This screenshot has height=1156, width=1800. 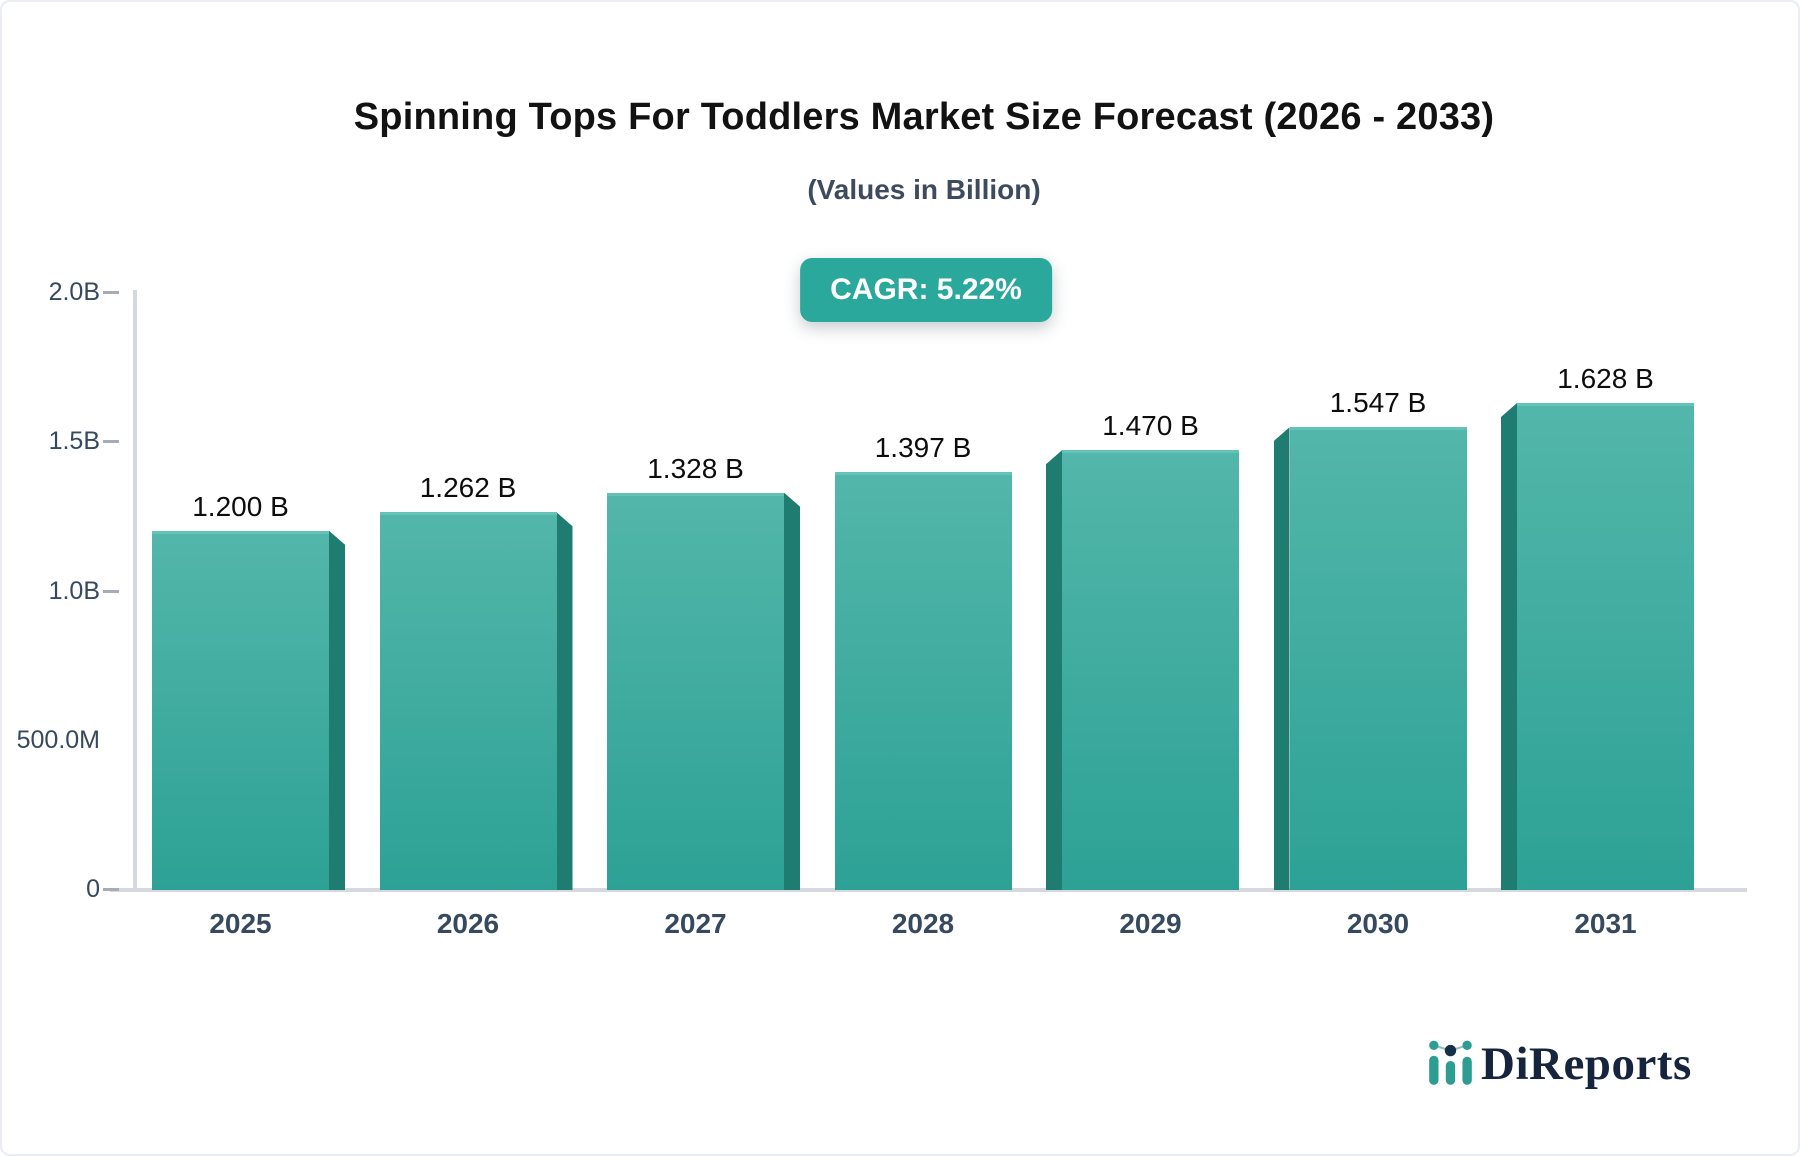 What do you see at coordinates (1378, 403) in the screenshot?
I see `bar-value-label: 1.547 B` at bounding box center [1378, 403].